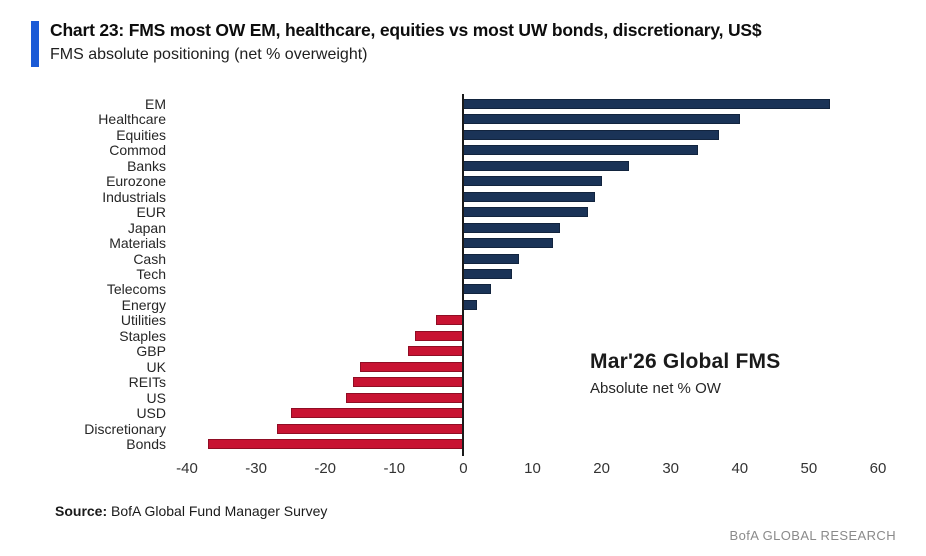 The width and height of the screenshot is (926, 556). I want to click on bar-row: Banks, so click(463, 165).